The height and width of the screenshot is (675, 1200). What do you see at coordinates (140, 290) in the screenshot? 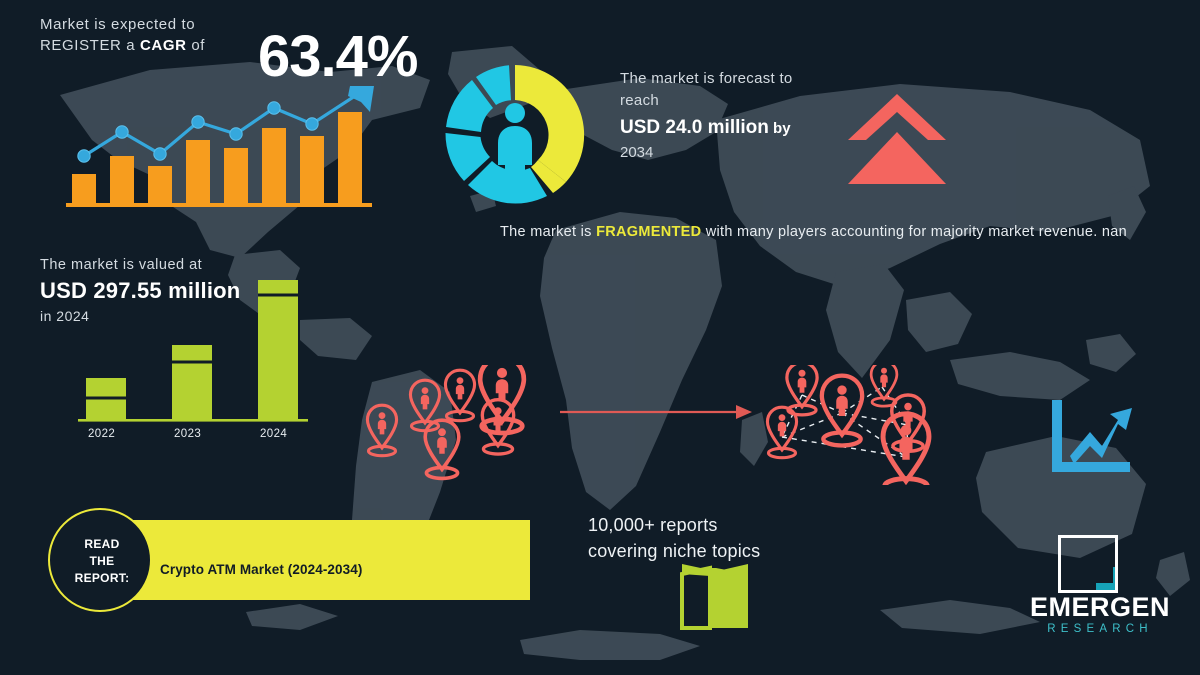
I see `valuation-value: USD 297.55 million` at bounding box center [140, 290].